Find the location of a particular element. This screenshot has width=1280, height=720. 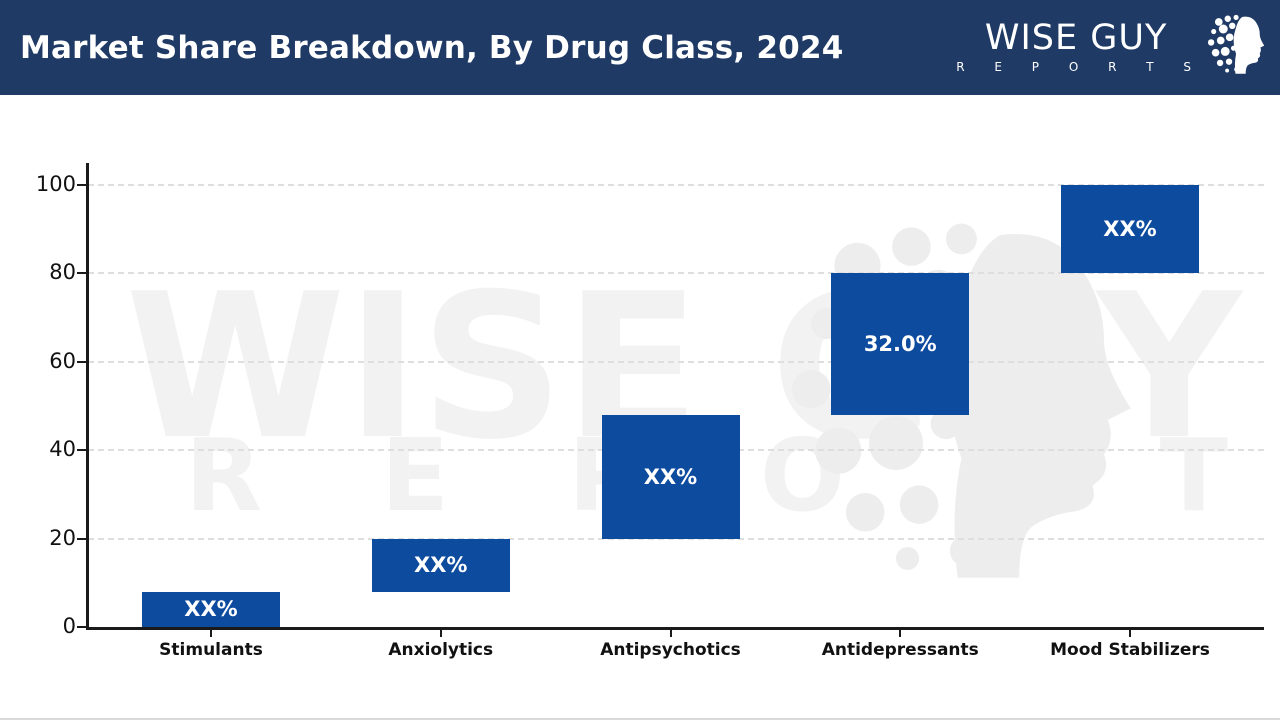

bar-segment: 32.0% is located at coordinates (900, 344).